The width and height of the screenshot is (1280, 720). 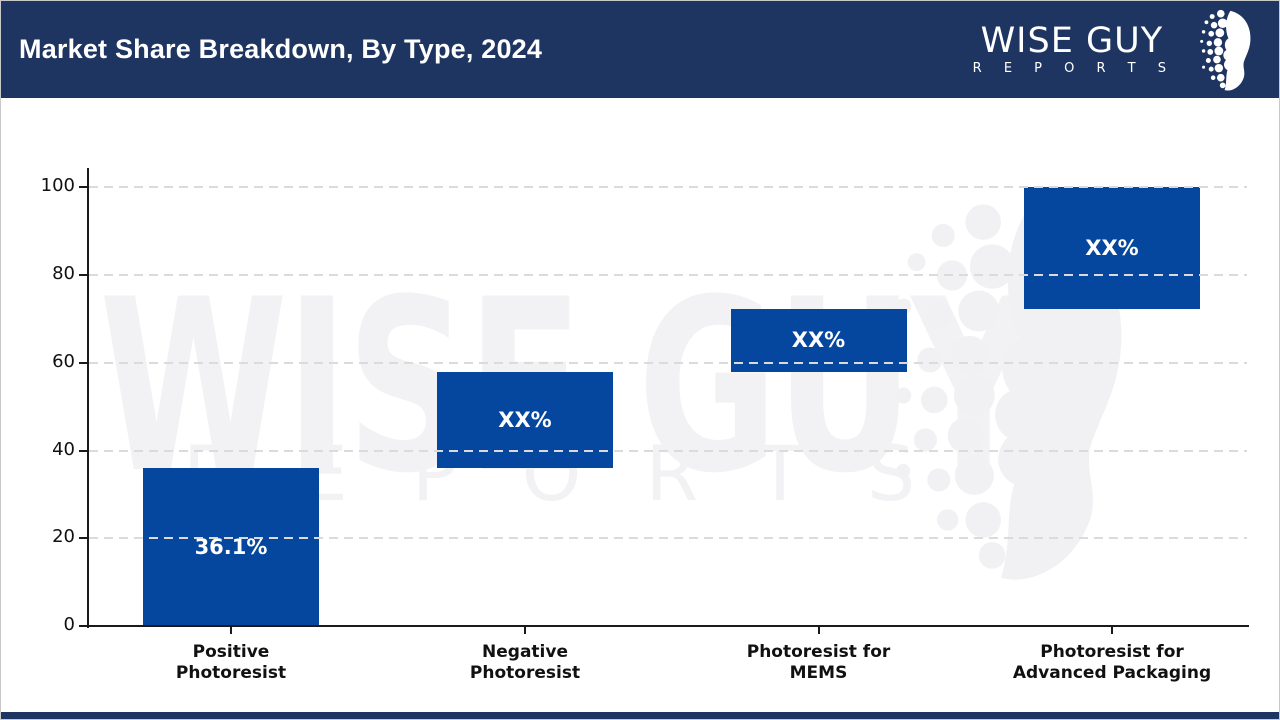 I want to click on y-tick-label: 40, so click(x=63, y=449).